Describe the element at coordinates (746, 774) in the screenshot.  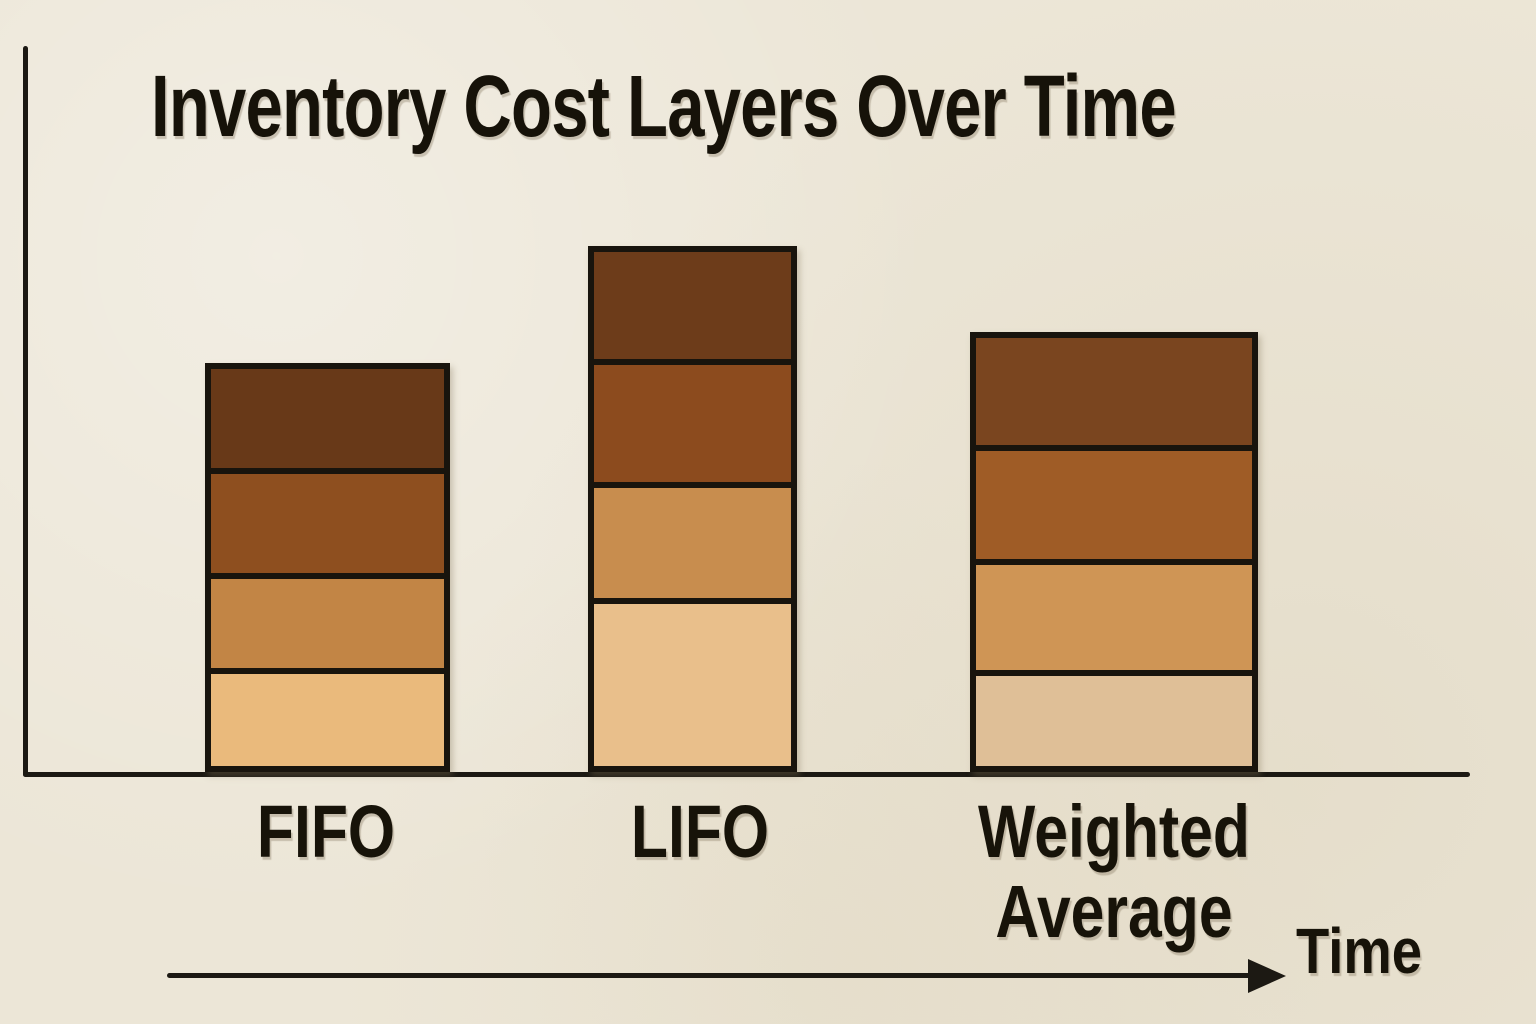
I see `x-axis-line` at that location.